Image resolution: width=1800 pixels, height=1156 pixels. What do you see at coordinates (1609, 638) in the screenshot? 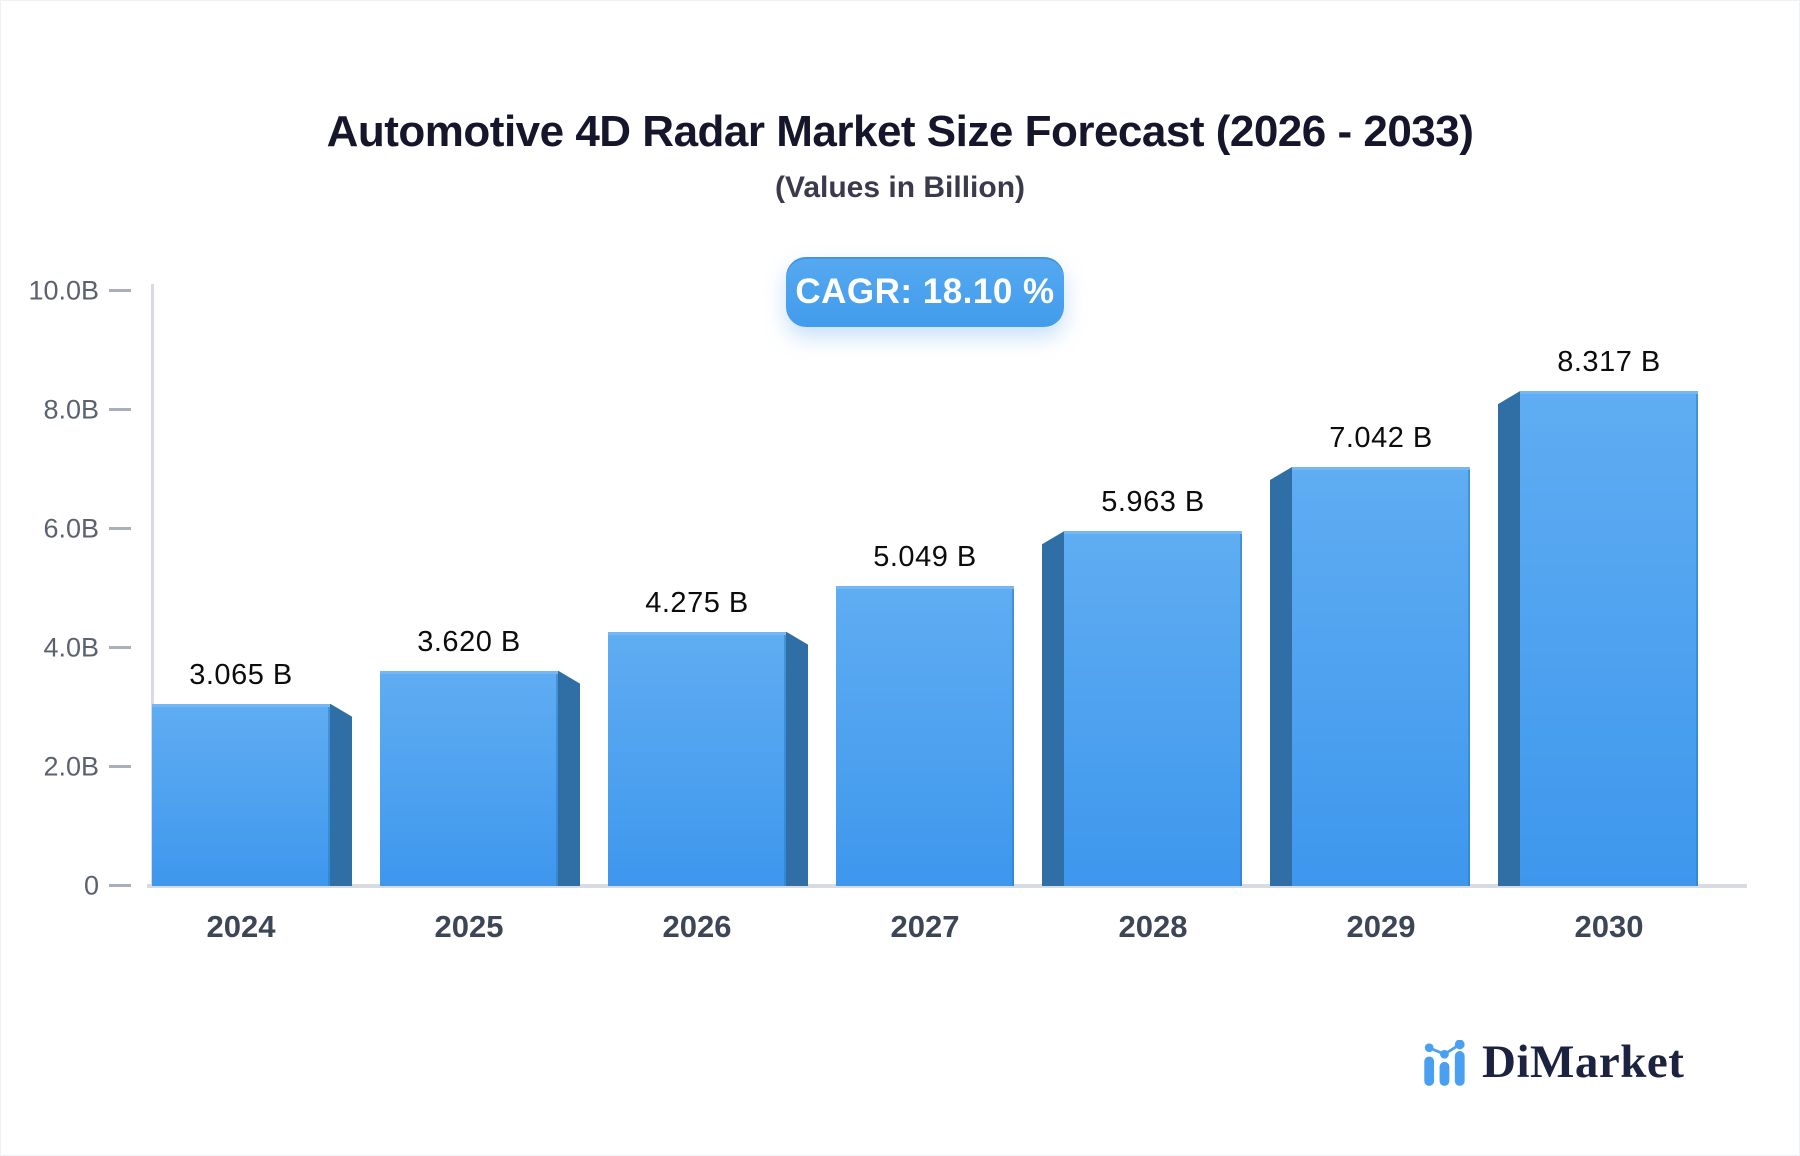
I see `bar-2030` at bounding box center [1609, 638].